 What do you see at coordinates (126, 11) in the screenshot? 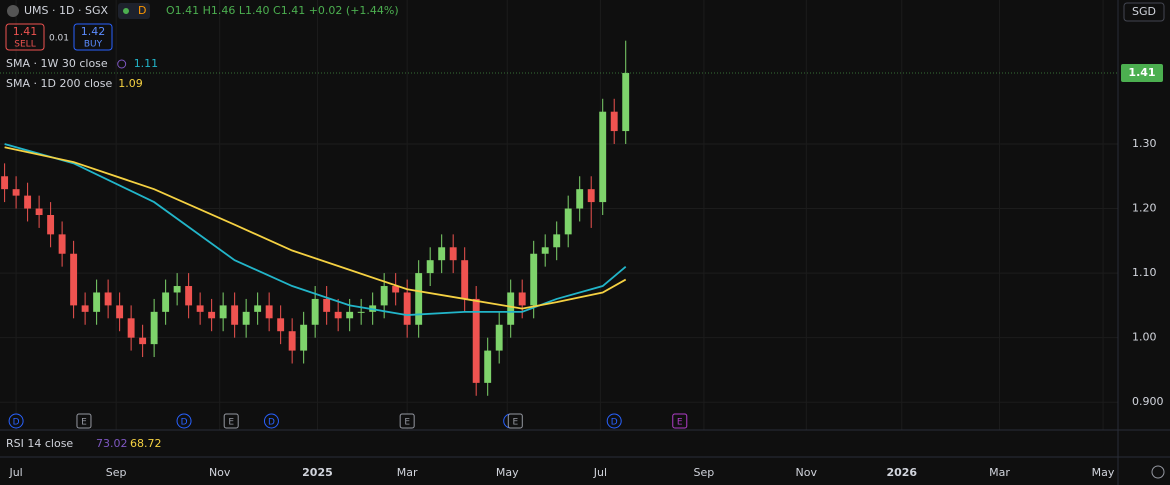
I see `status-dot` at bounding box center [126, 11].